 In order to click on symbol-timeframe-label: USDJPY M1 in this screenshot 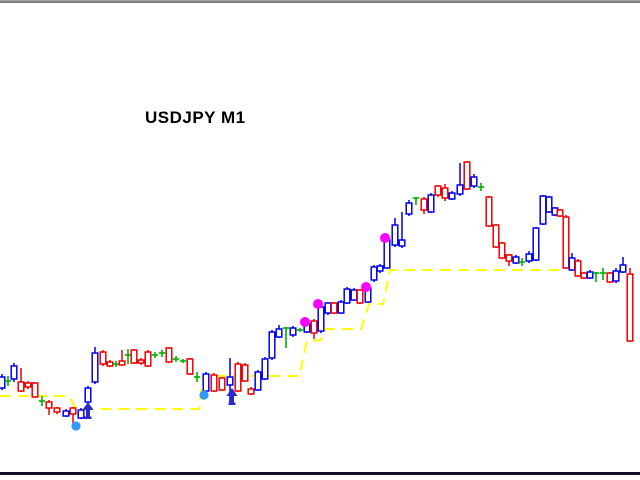, I will do `click(195, 117)`.